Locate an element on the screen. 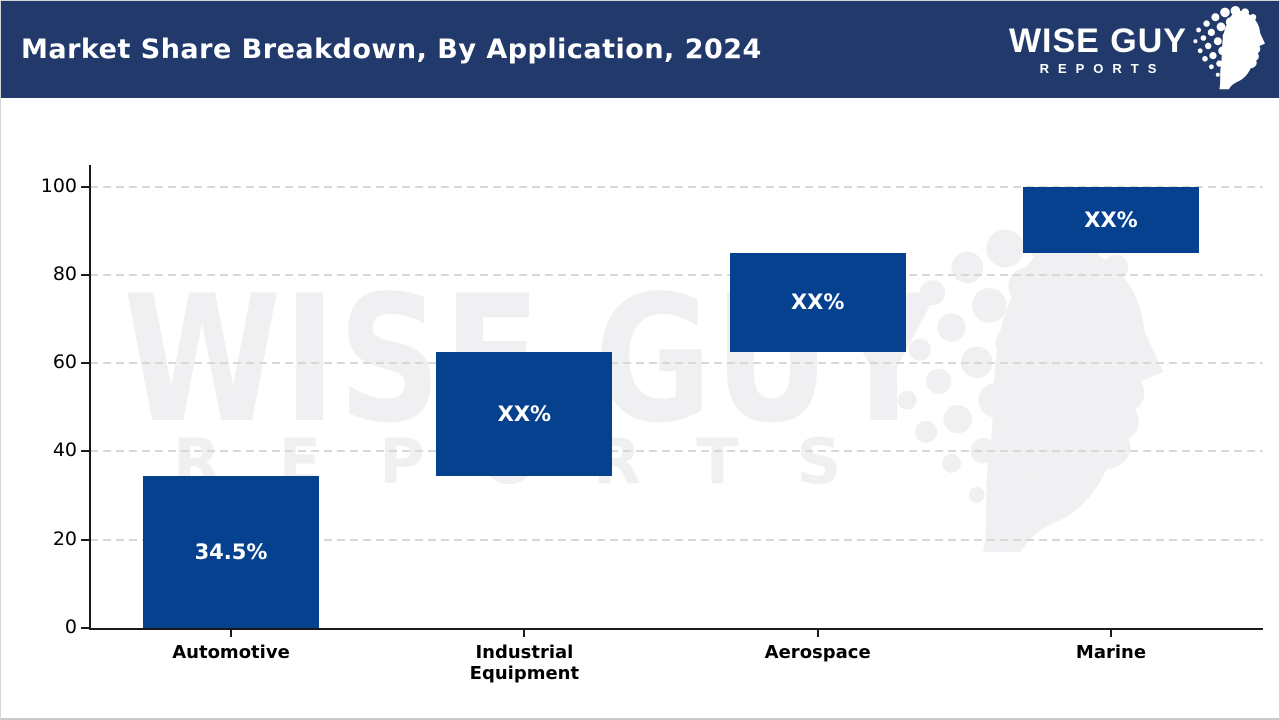  bar-automotive: 34.5% is located at coordinates (231, 551).